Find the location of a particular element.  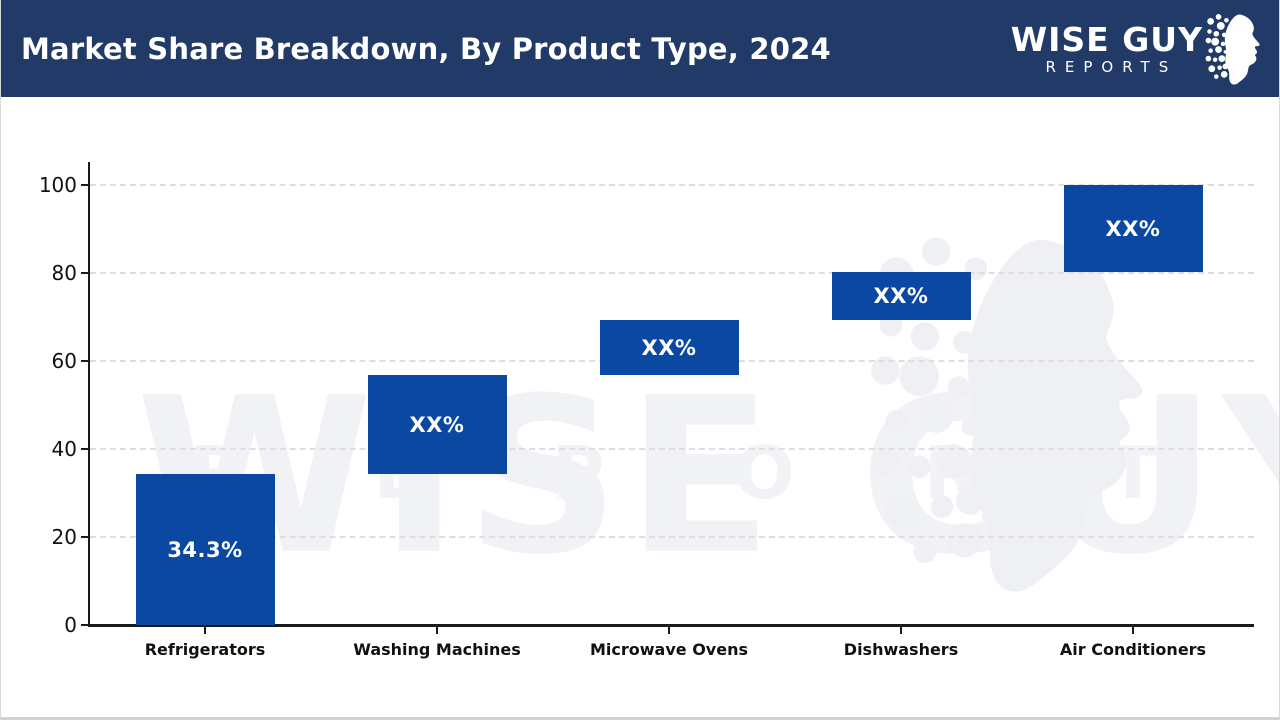

category-label: Refrigerators is located at coordinates (205, 649).